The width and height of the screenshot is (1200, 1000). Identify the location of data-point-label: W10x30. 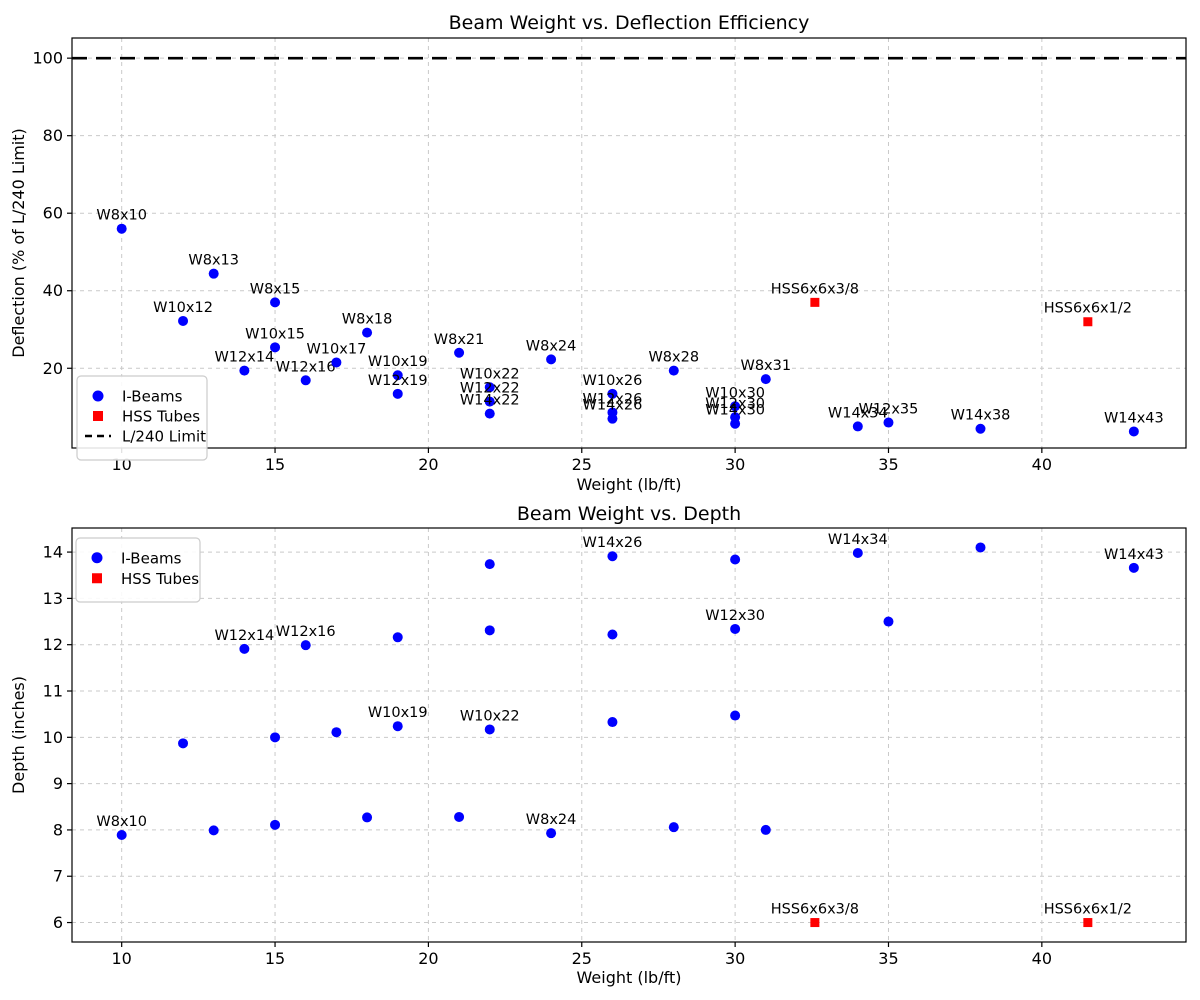
(735, 393).